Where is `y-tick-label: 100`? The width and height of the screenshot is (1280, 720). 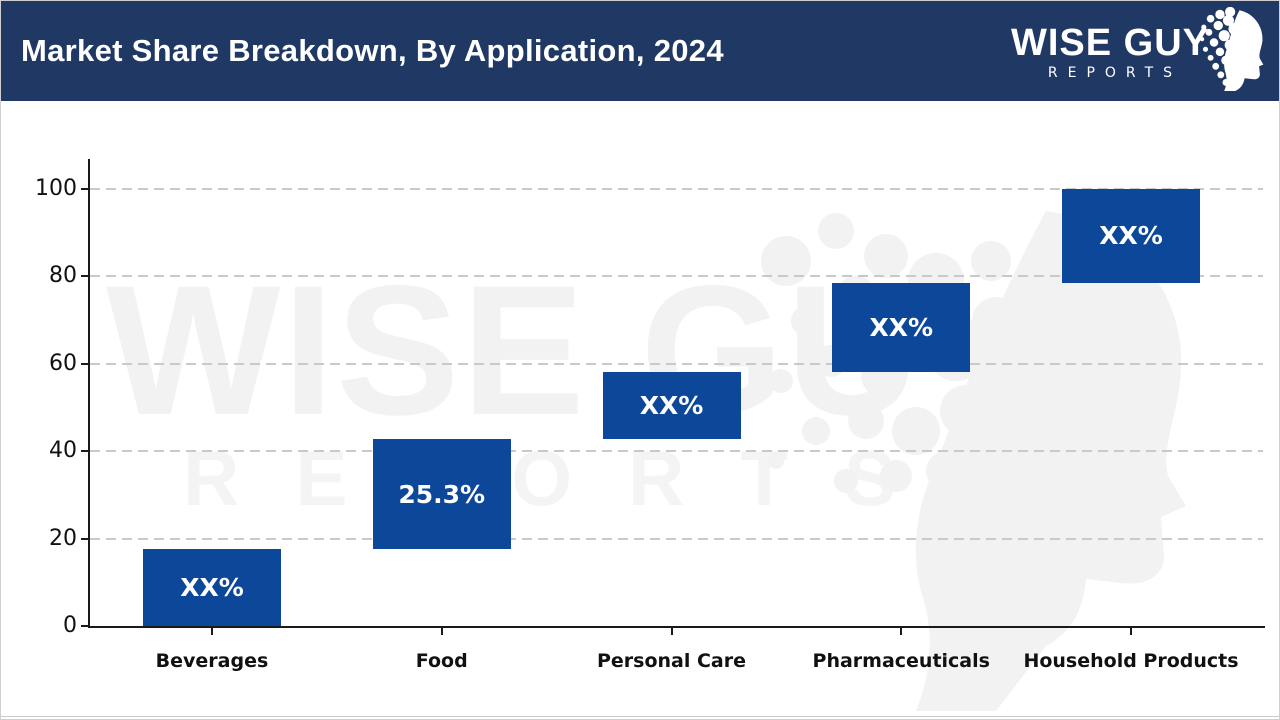 y-tick-label: 100 is located at coordinates (56, 188).